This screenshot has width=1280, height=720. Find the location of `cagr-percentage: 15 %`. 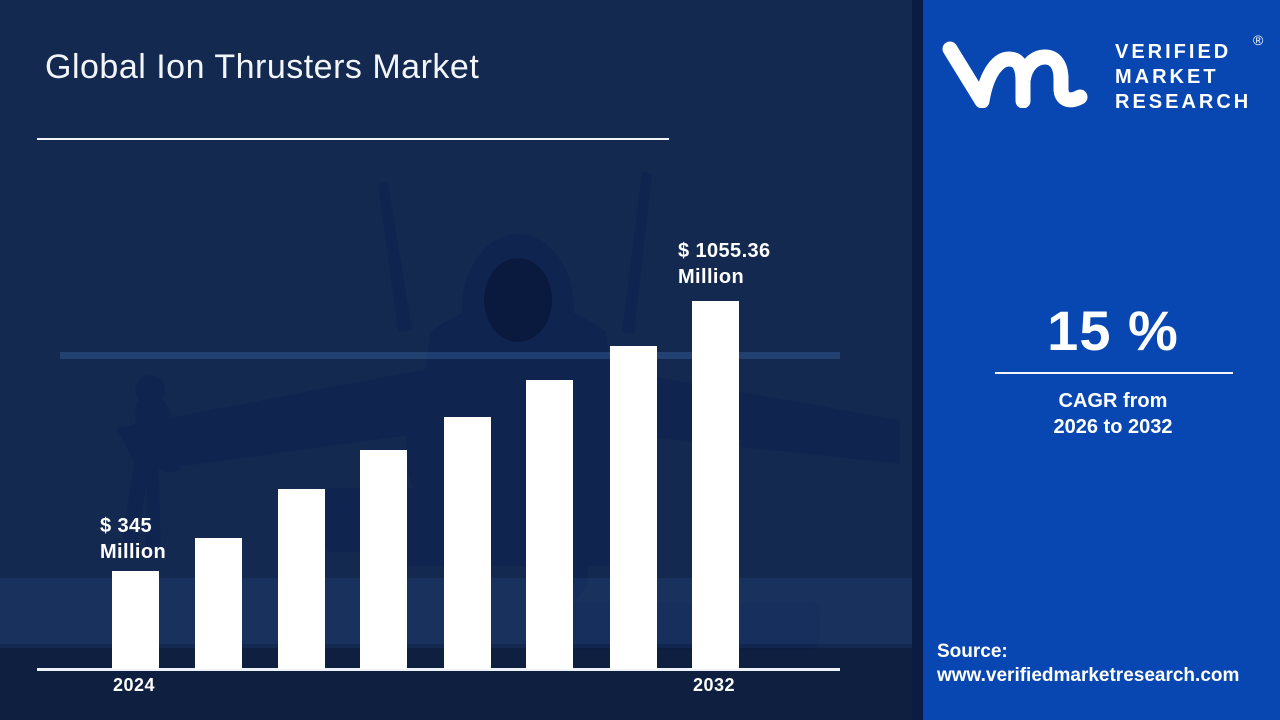

cagr-percentage: 15 % is located at coordinates (1113, 330).